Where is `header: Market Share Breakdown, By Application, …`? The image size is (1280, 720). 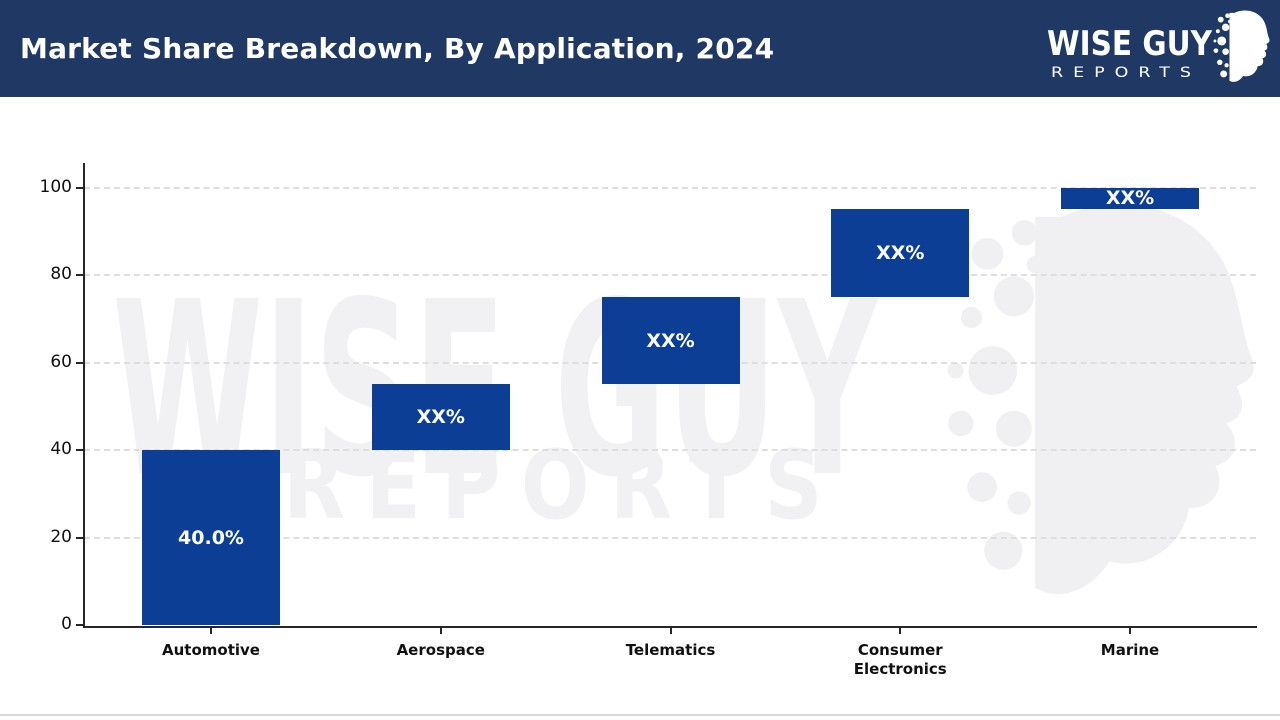
header: Market Share Breakdown, By Application, … is located at coordinates (640, 48).